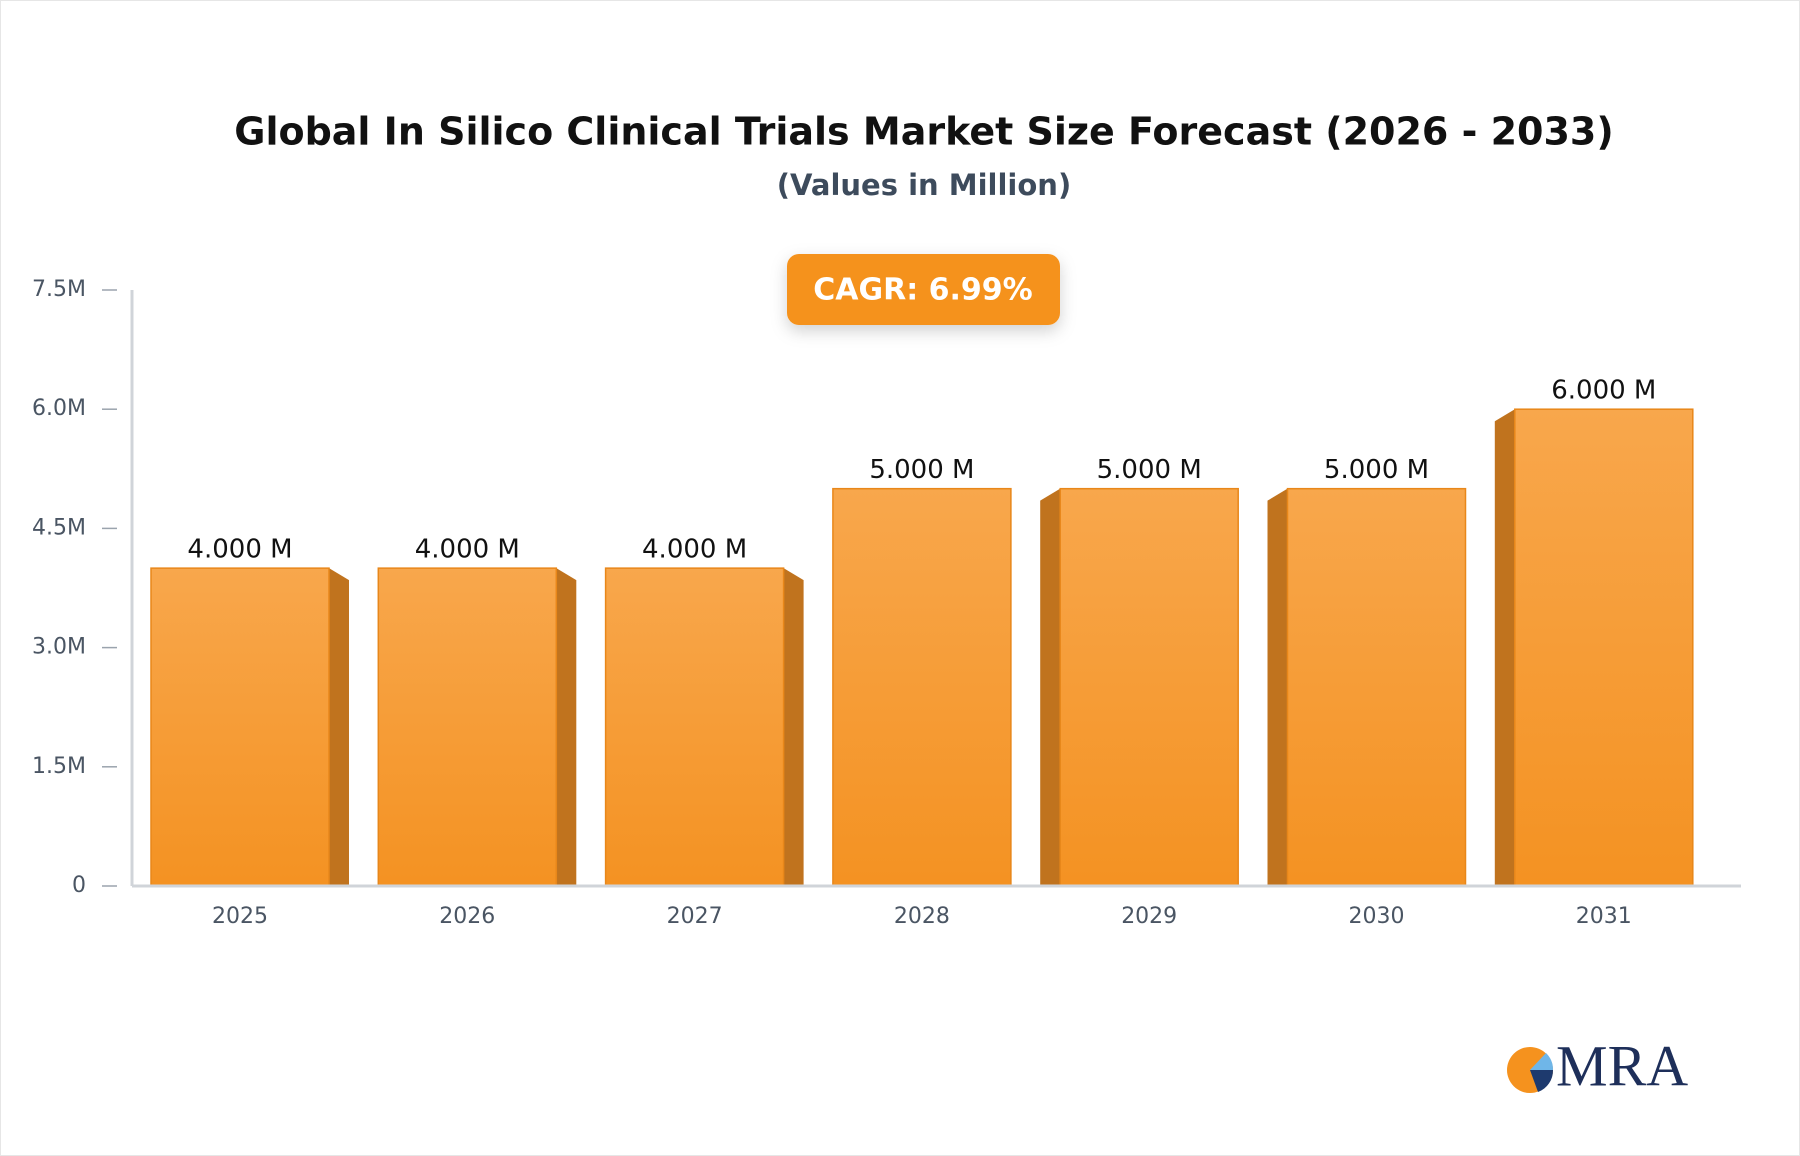 The width and height of the screenshot is (1800, 1156). What do you see at coordinates (240, 916) in the screenshot?
I see `x-tick-label: 2025` at bounding box center [240, 916].